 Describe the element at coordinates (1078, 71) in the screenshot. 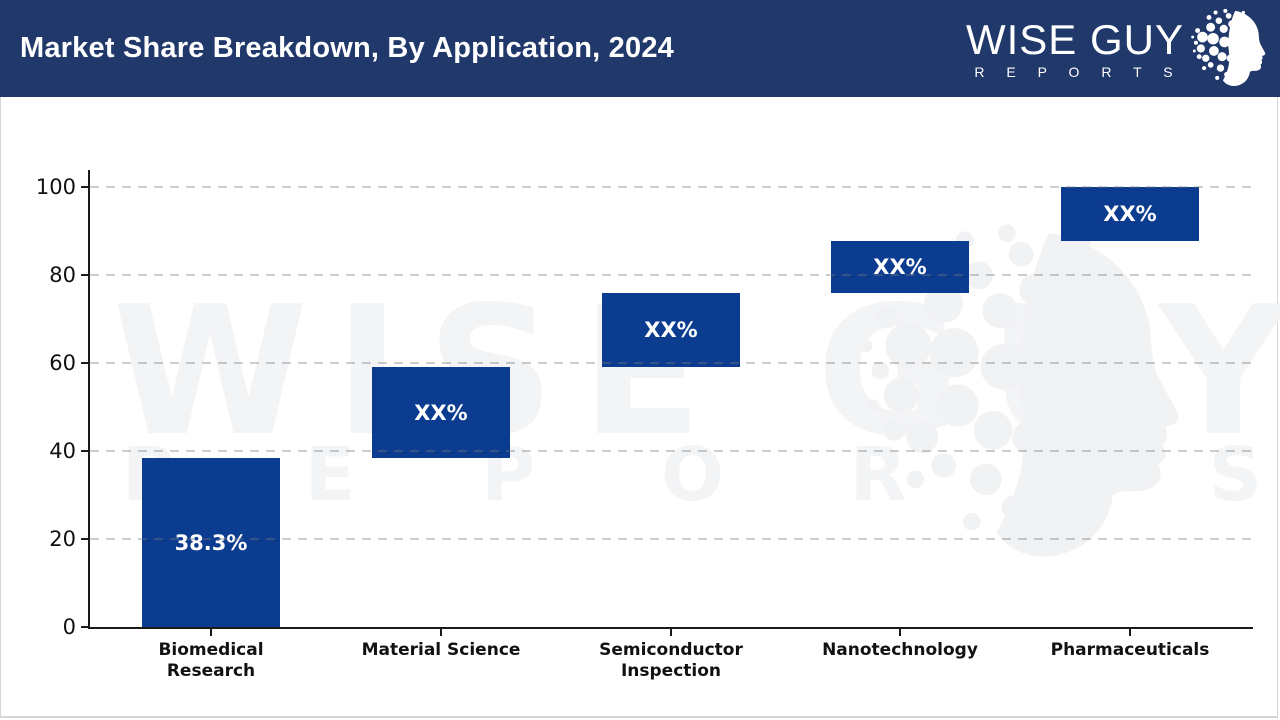

I see `logo-subtitle: R E P O R T S` at that location.